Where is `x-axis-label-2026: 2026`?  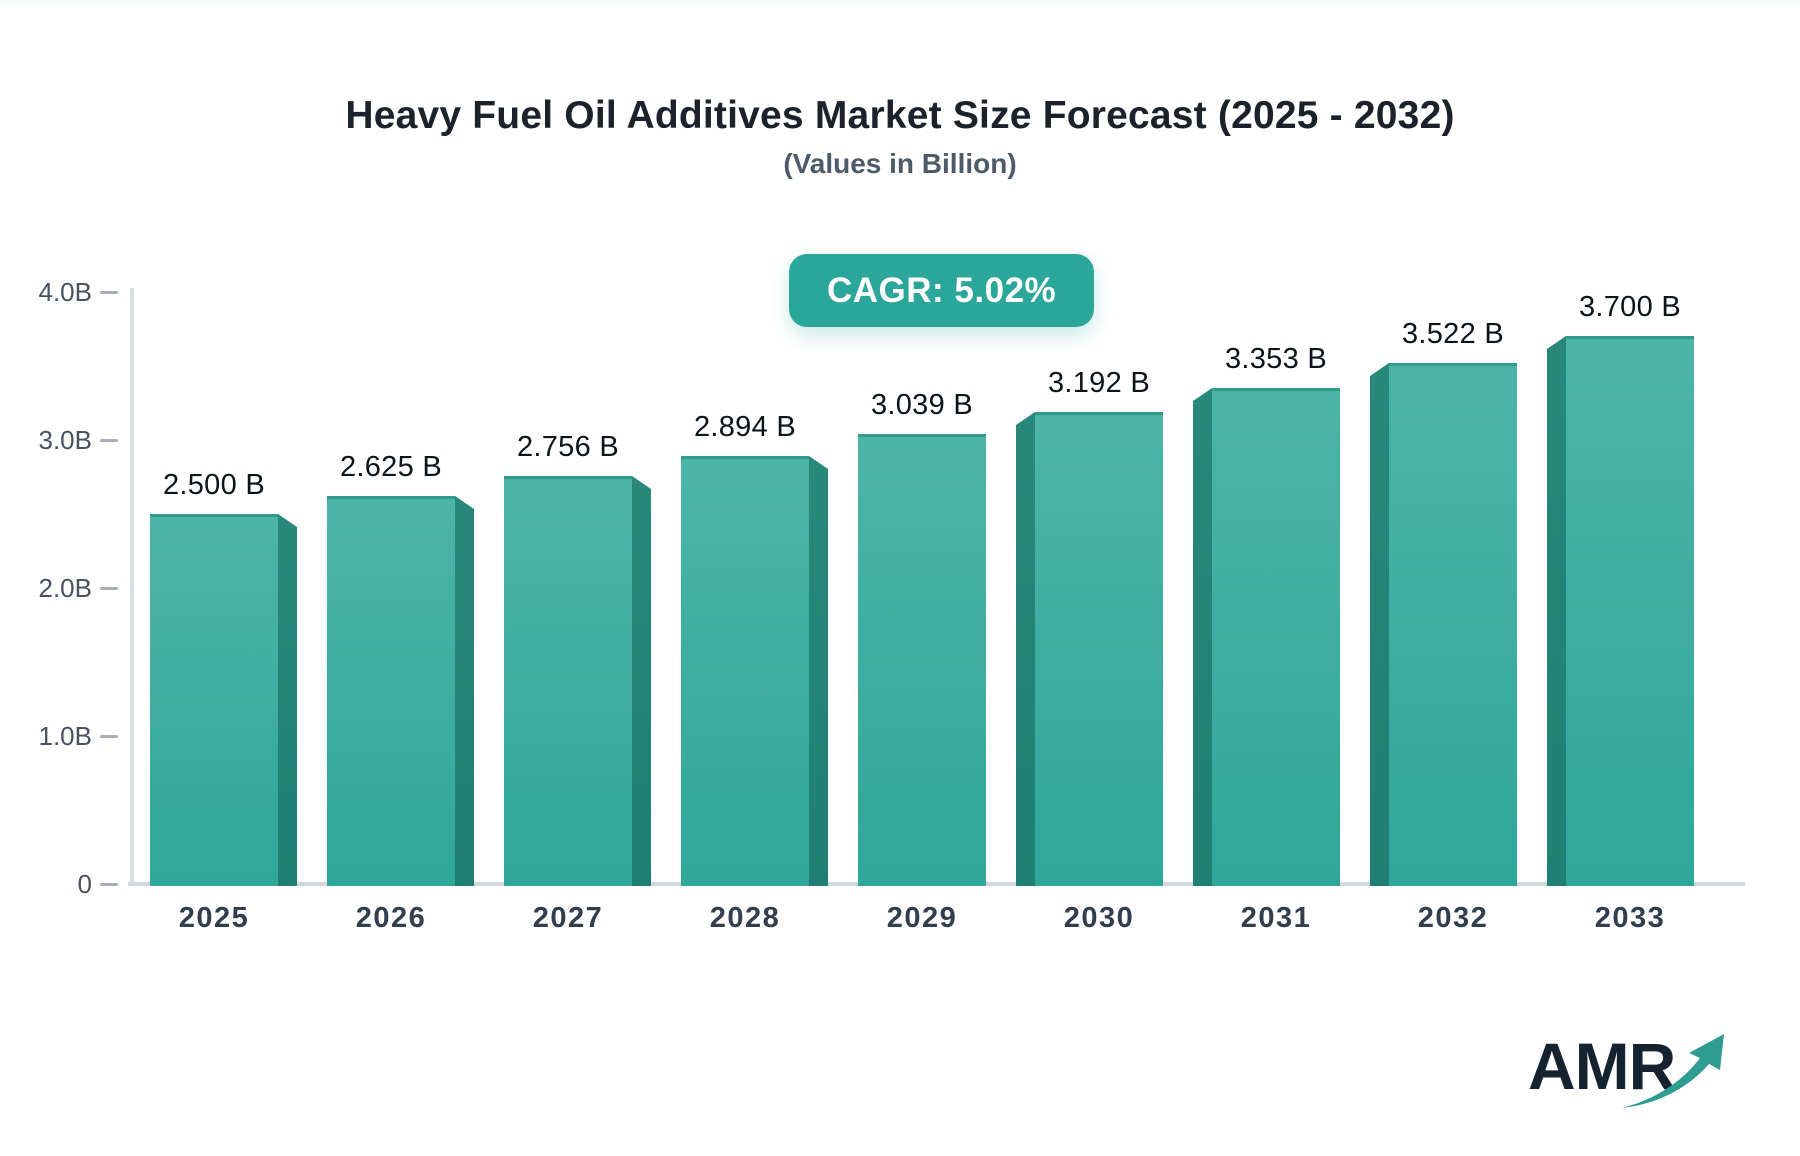 x-axis-label-2026: 2026 is located at coordinates (391, 918).